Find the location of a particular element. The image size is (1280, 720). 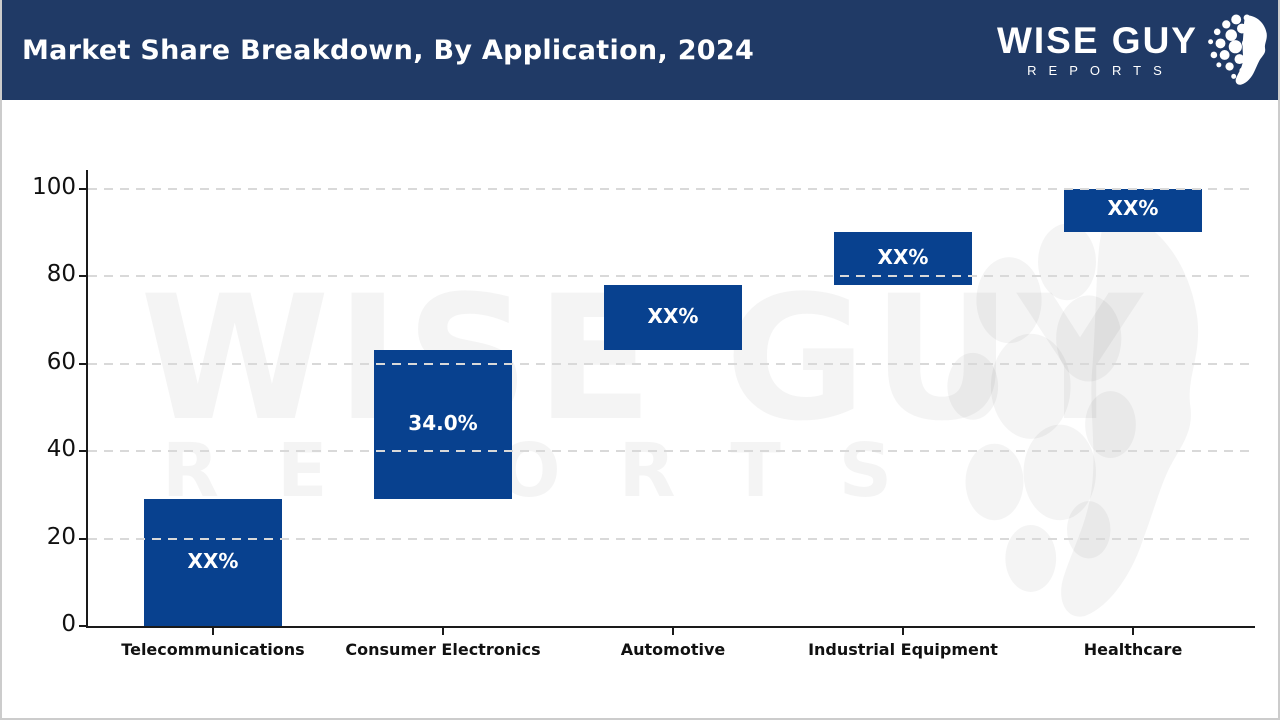

x-tick-mark-consumer-electronics is located at coordinates (443, 631).